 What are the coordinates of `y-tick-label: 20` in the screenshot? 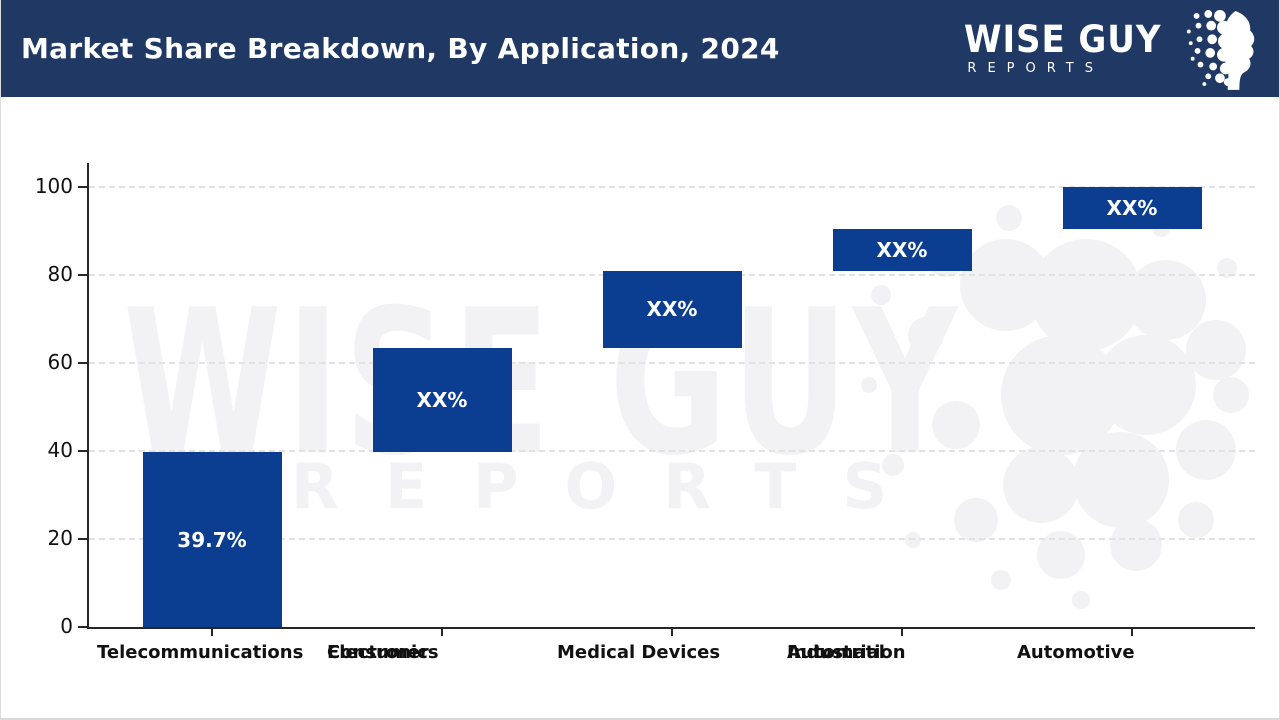 It's located at (60, 538).